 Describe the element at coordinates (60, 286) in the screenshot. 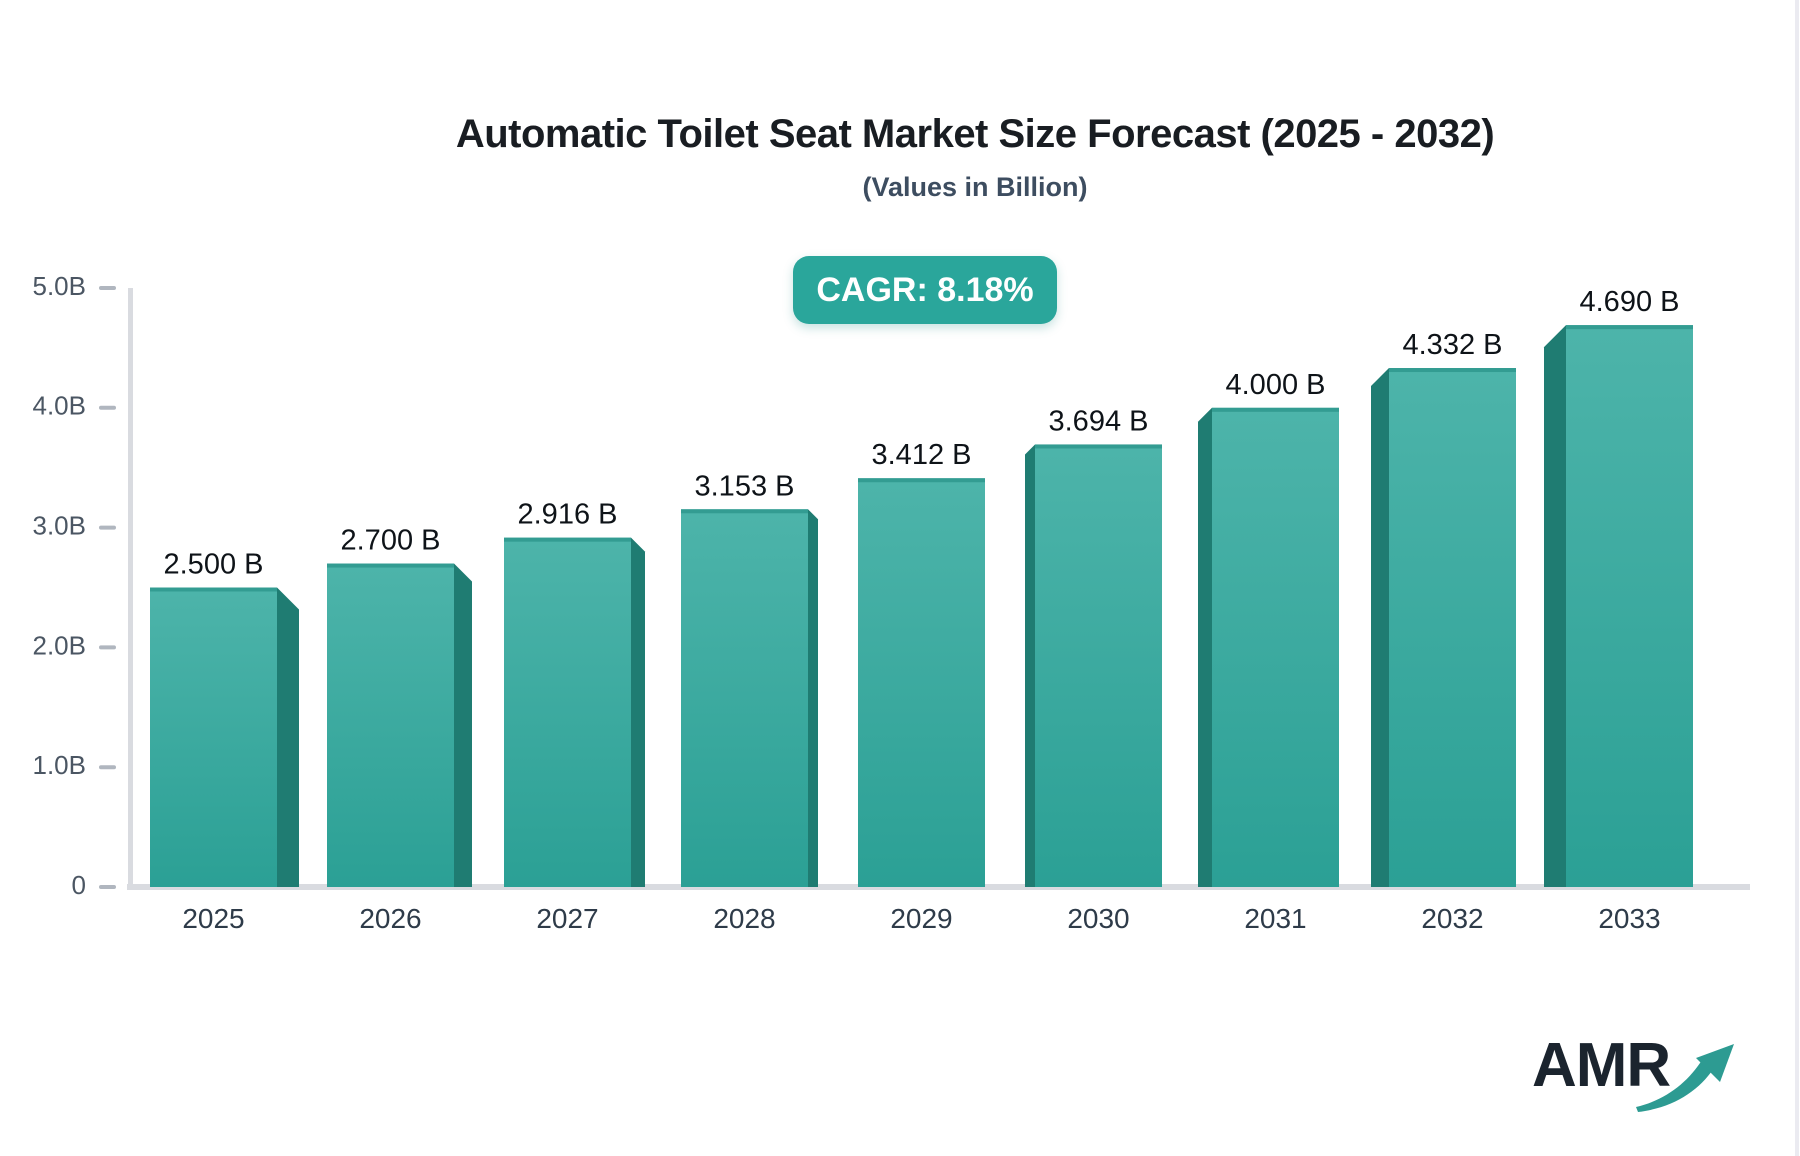

I see `y-tick-label: 5.0B` at that location.